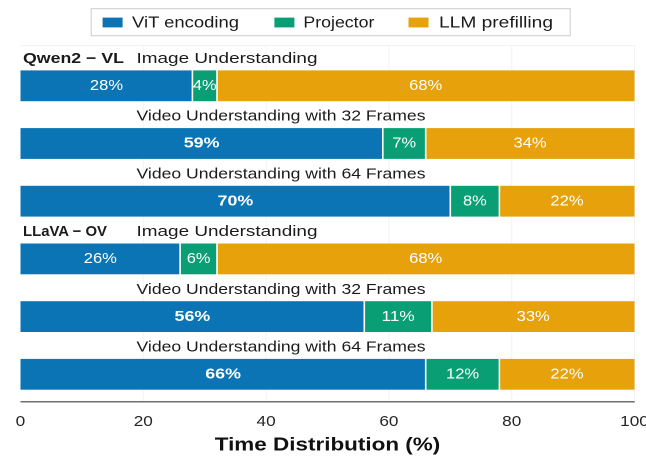 Image resolution: width=646 pixels, height=459 pixels. I want to click on svg-text: 28%, so click(106, 86).